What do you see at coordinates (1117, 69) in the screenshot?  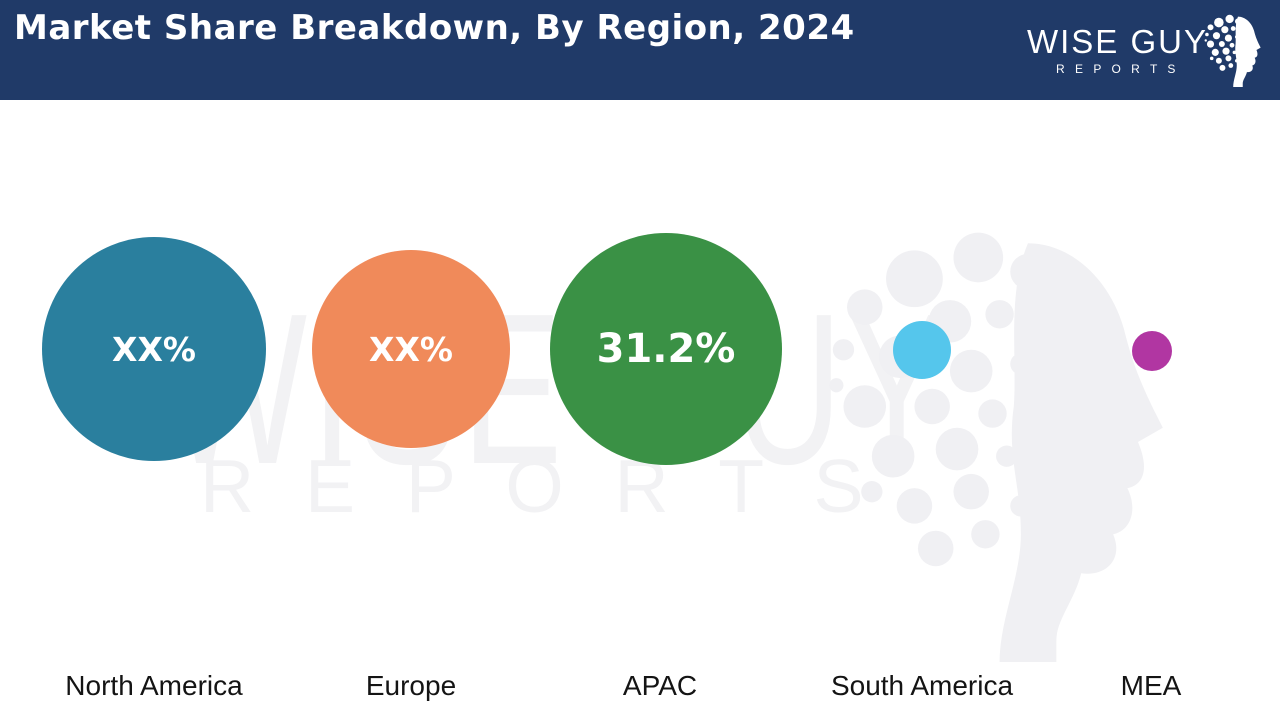 I see `brand-subtitle: R E P O R T S` at bounding box center [1117, 69].